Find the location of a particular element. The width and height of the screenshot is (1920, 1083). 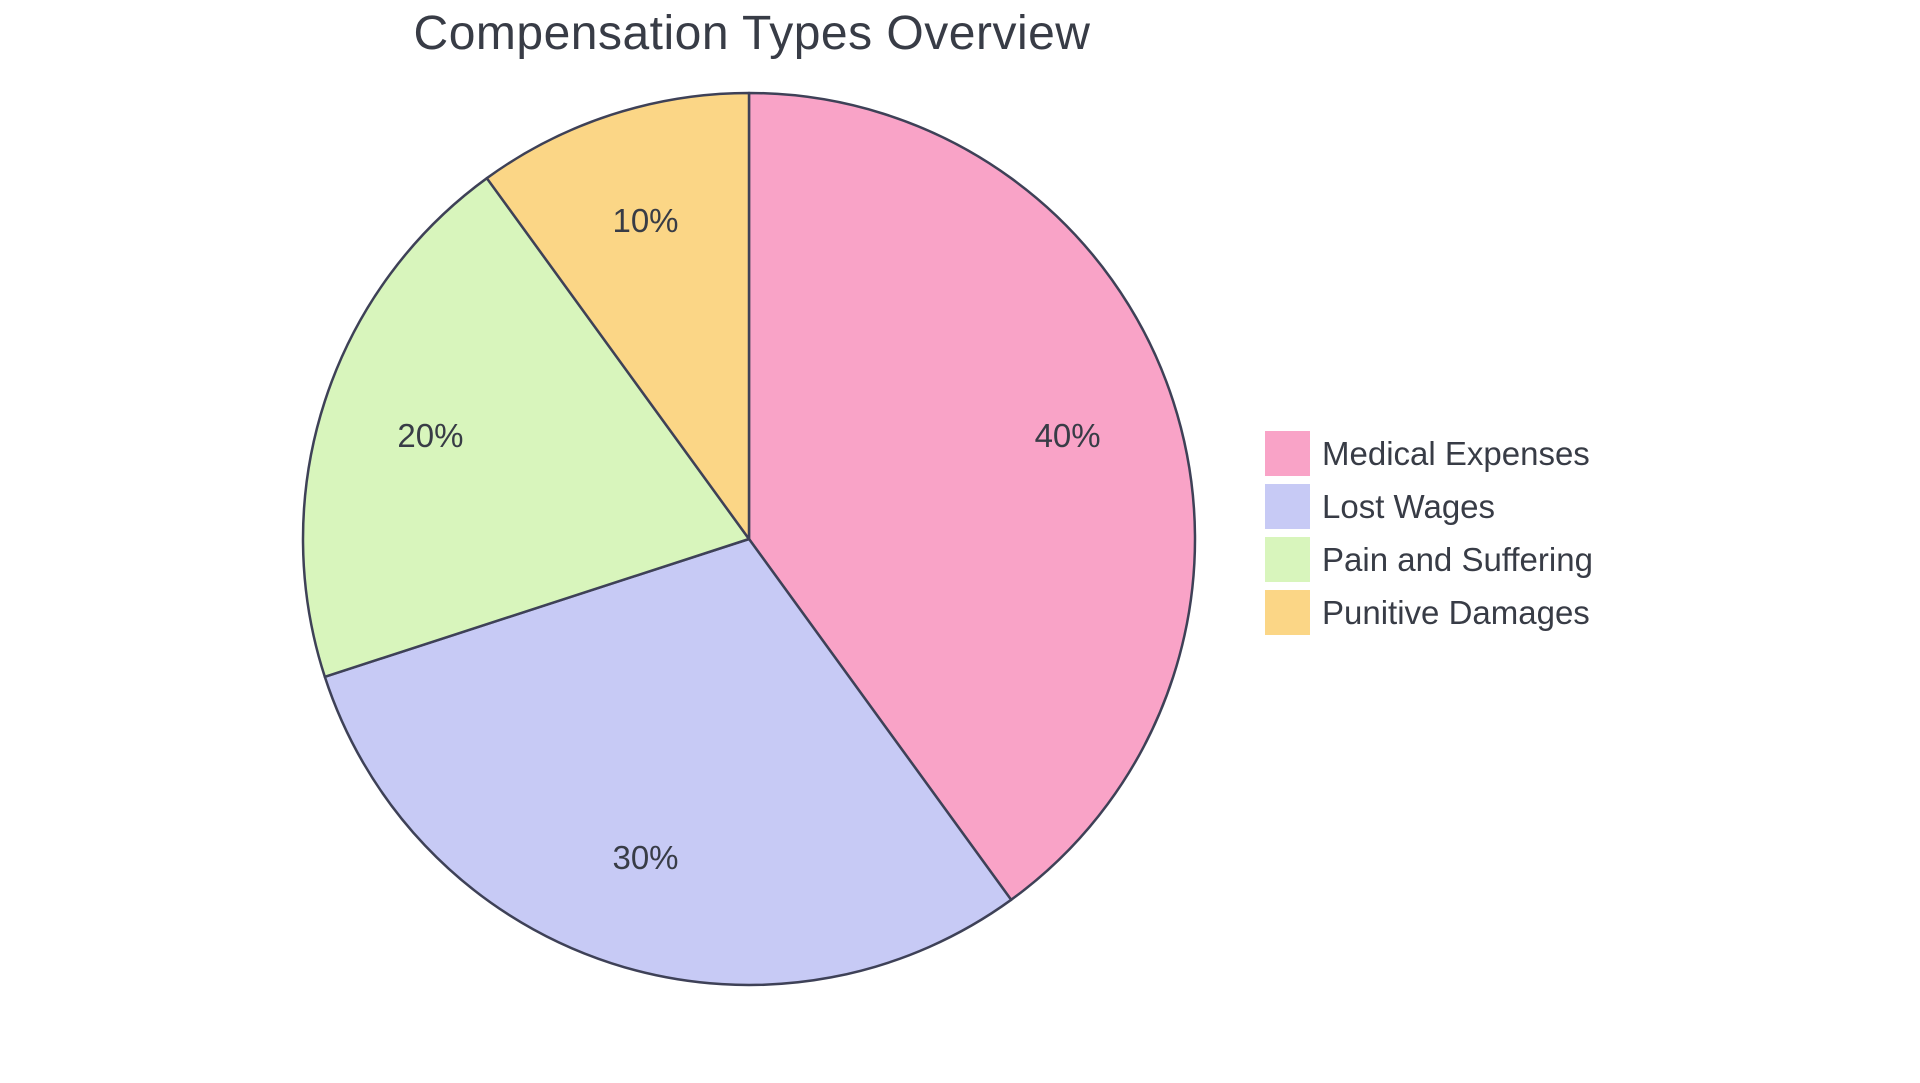

pie-slice-pain-and-suffering is located at coordinates (526, 427).